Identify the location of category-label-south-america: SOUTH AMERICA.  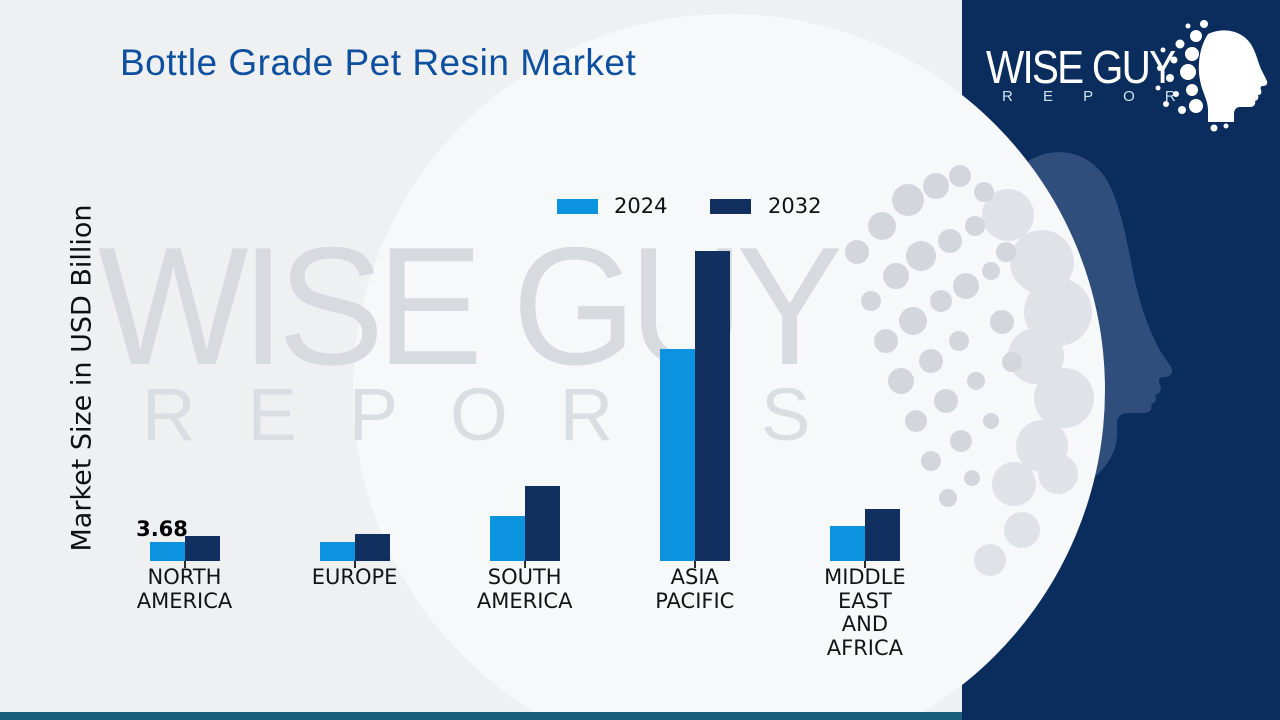
(524, 589).